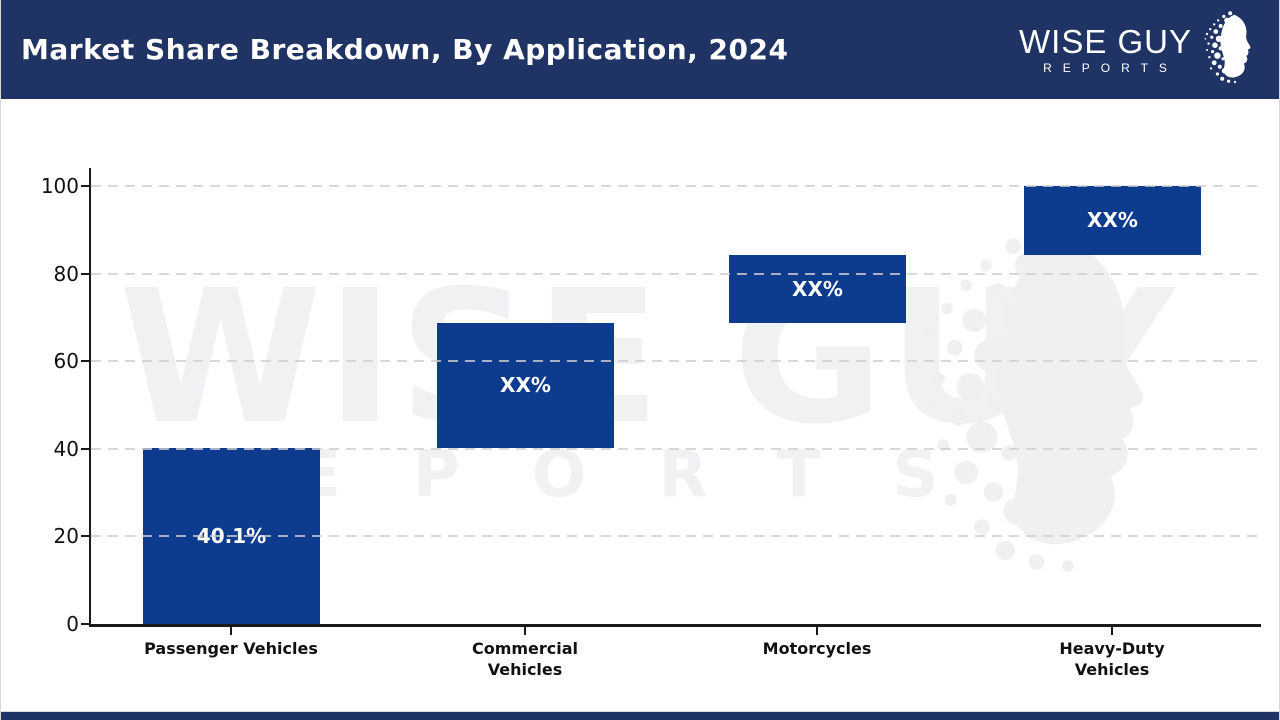 Image resolution: width=1280 pixels, height=720 pixels. I want to click on bar-commercial-vehicles: XX%, so click(525, 385).